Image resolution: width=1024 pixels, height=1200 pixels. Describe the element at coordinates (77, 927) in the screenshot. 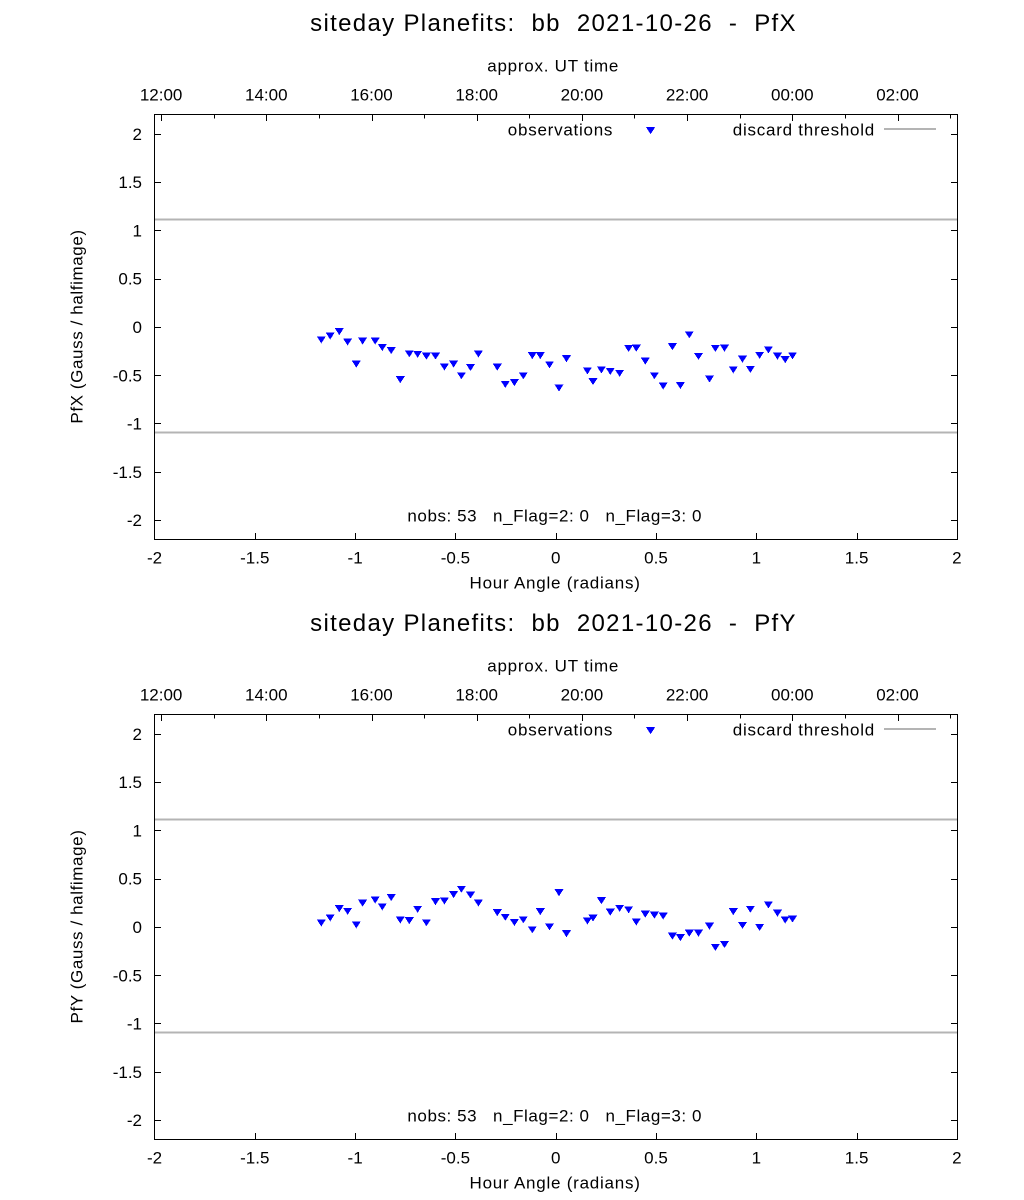

I see `svg-text: PfY (Gauss / halfimage)` at that location.